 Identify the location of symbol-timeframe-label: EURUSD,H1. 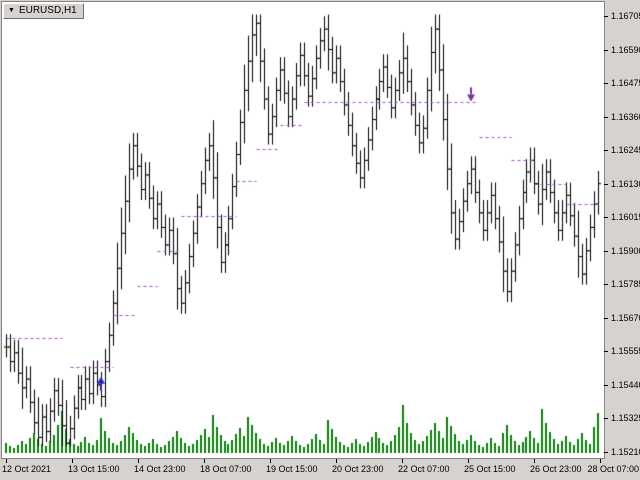
(47, 10).